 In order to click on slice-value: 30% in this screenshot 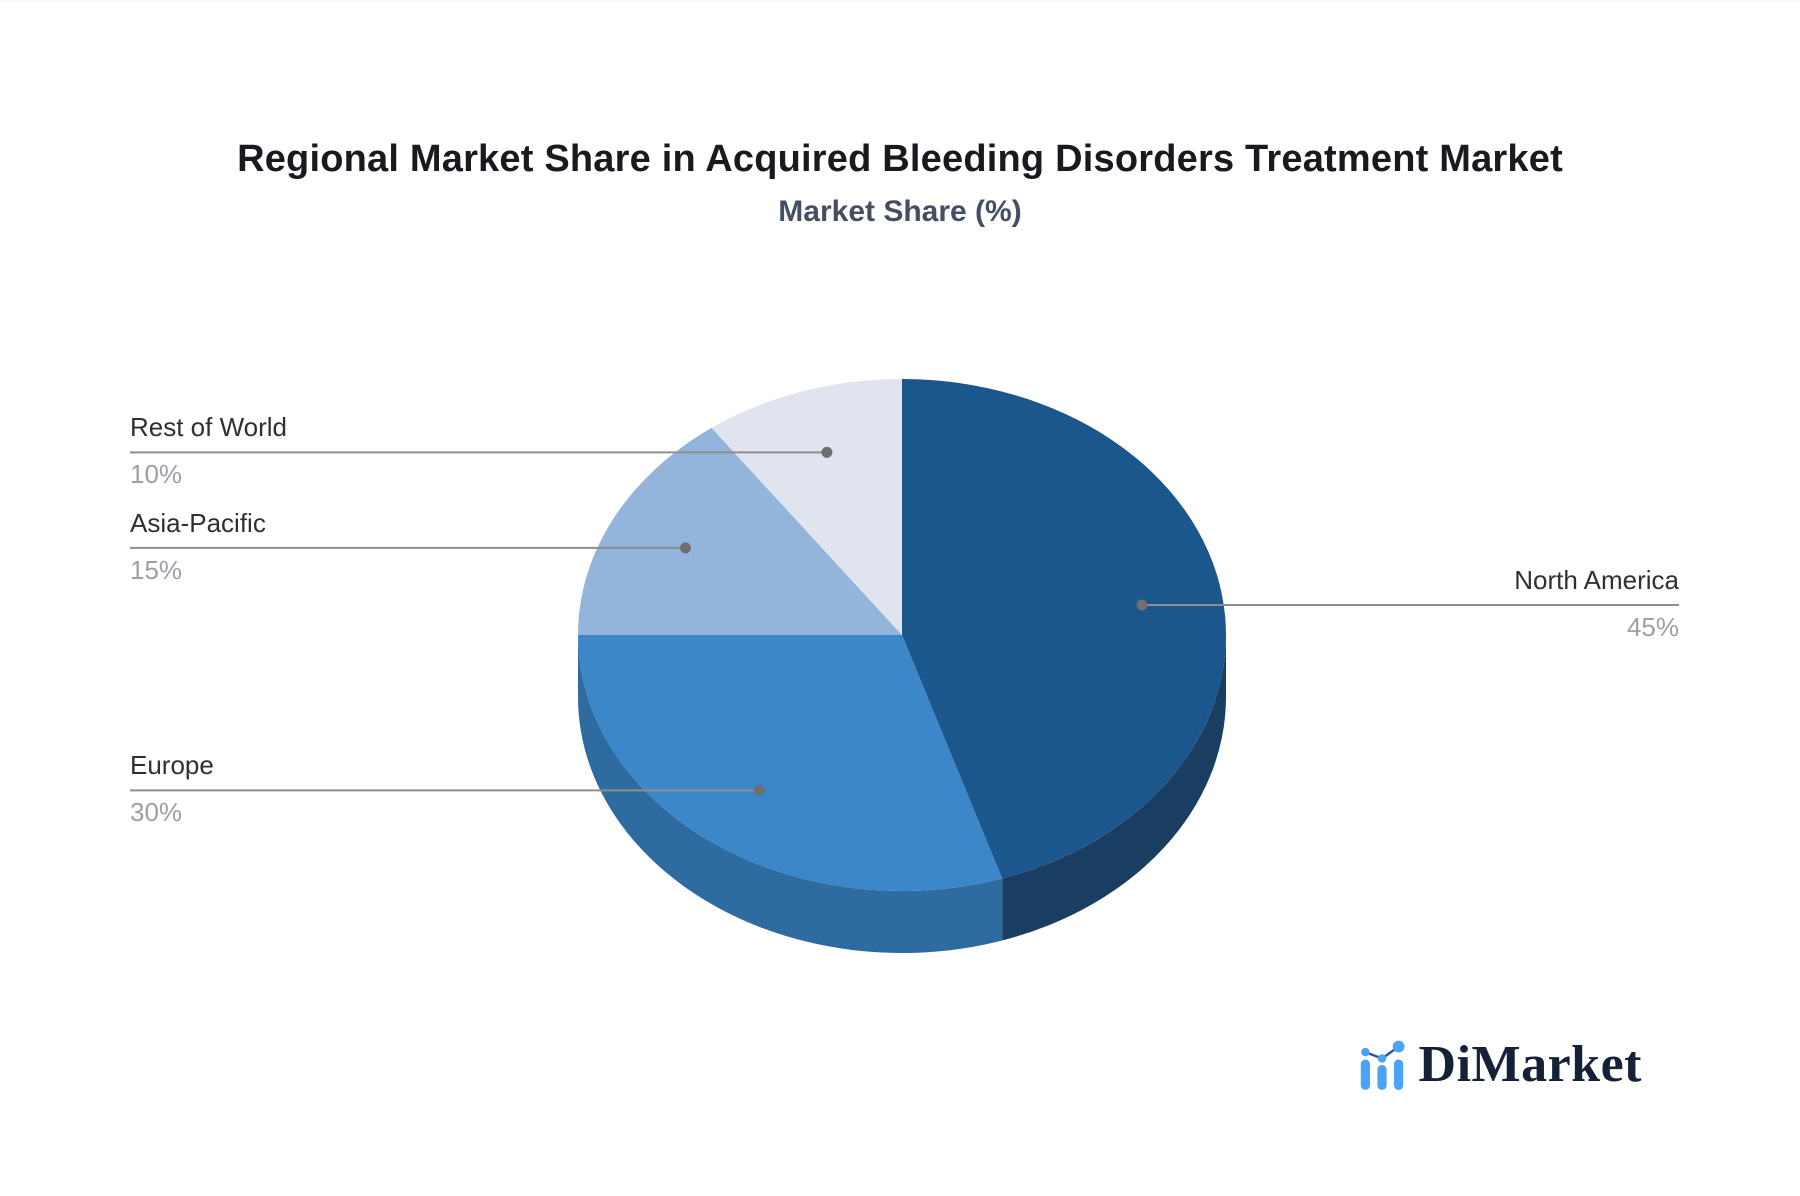, I will do `click(156, 812)`.